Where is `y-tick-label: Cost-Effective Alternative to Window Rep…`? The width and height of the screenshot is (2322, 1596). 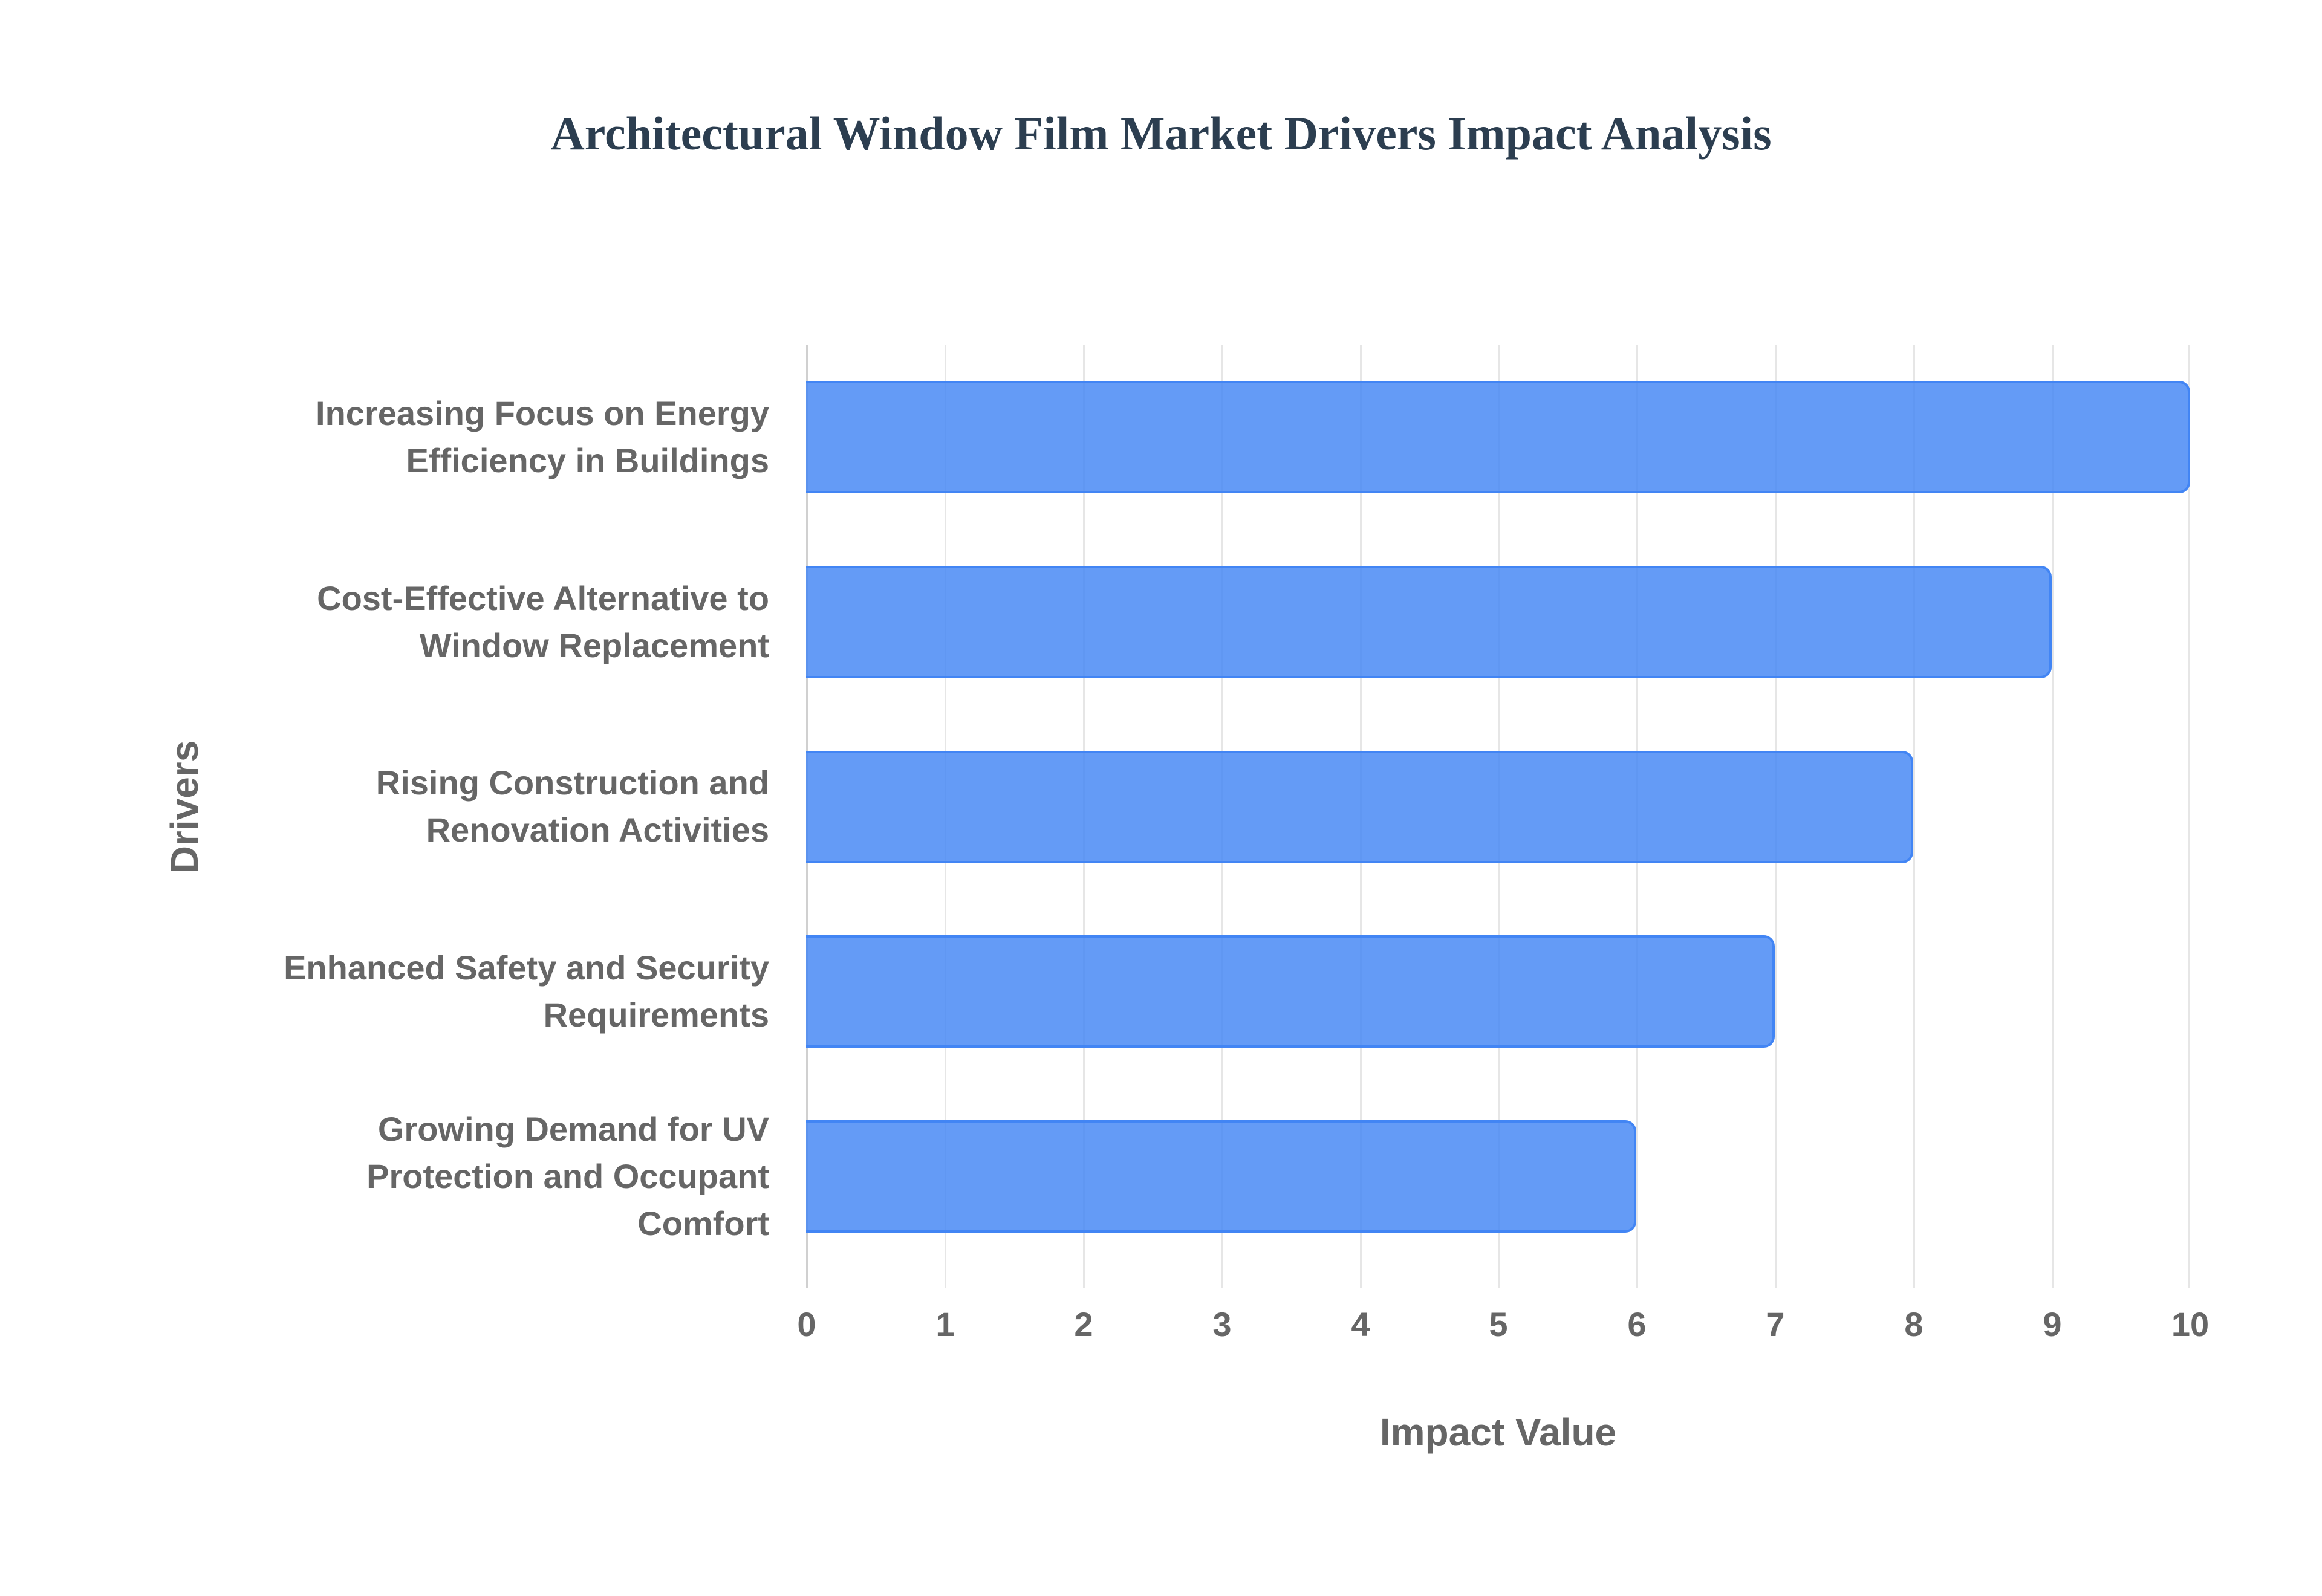
y-tick-label: Cost-Effective Alternative to Window Rep… is located at coordinates (497, 622).